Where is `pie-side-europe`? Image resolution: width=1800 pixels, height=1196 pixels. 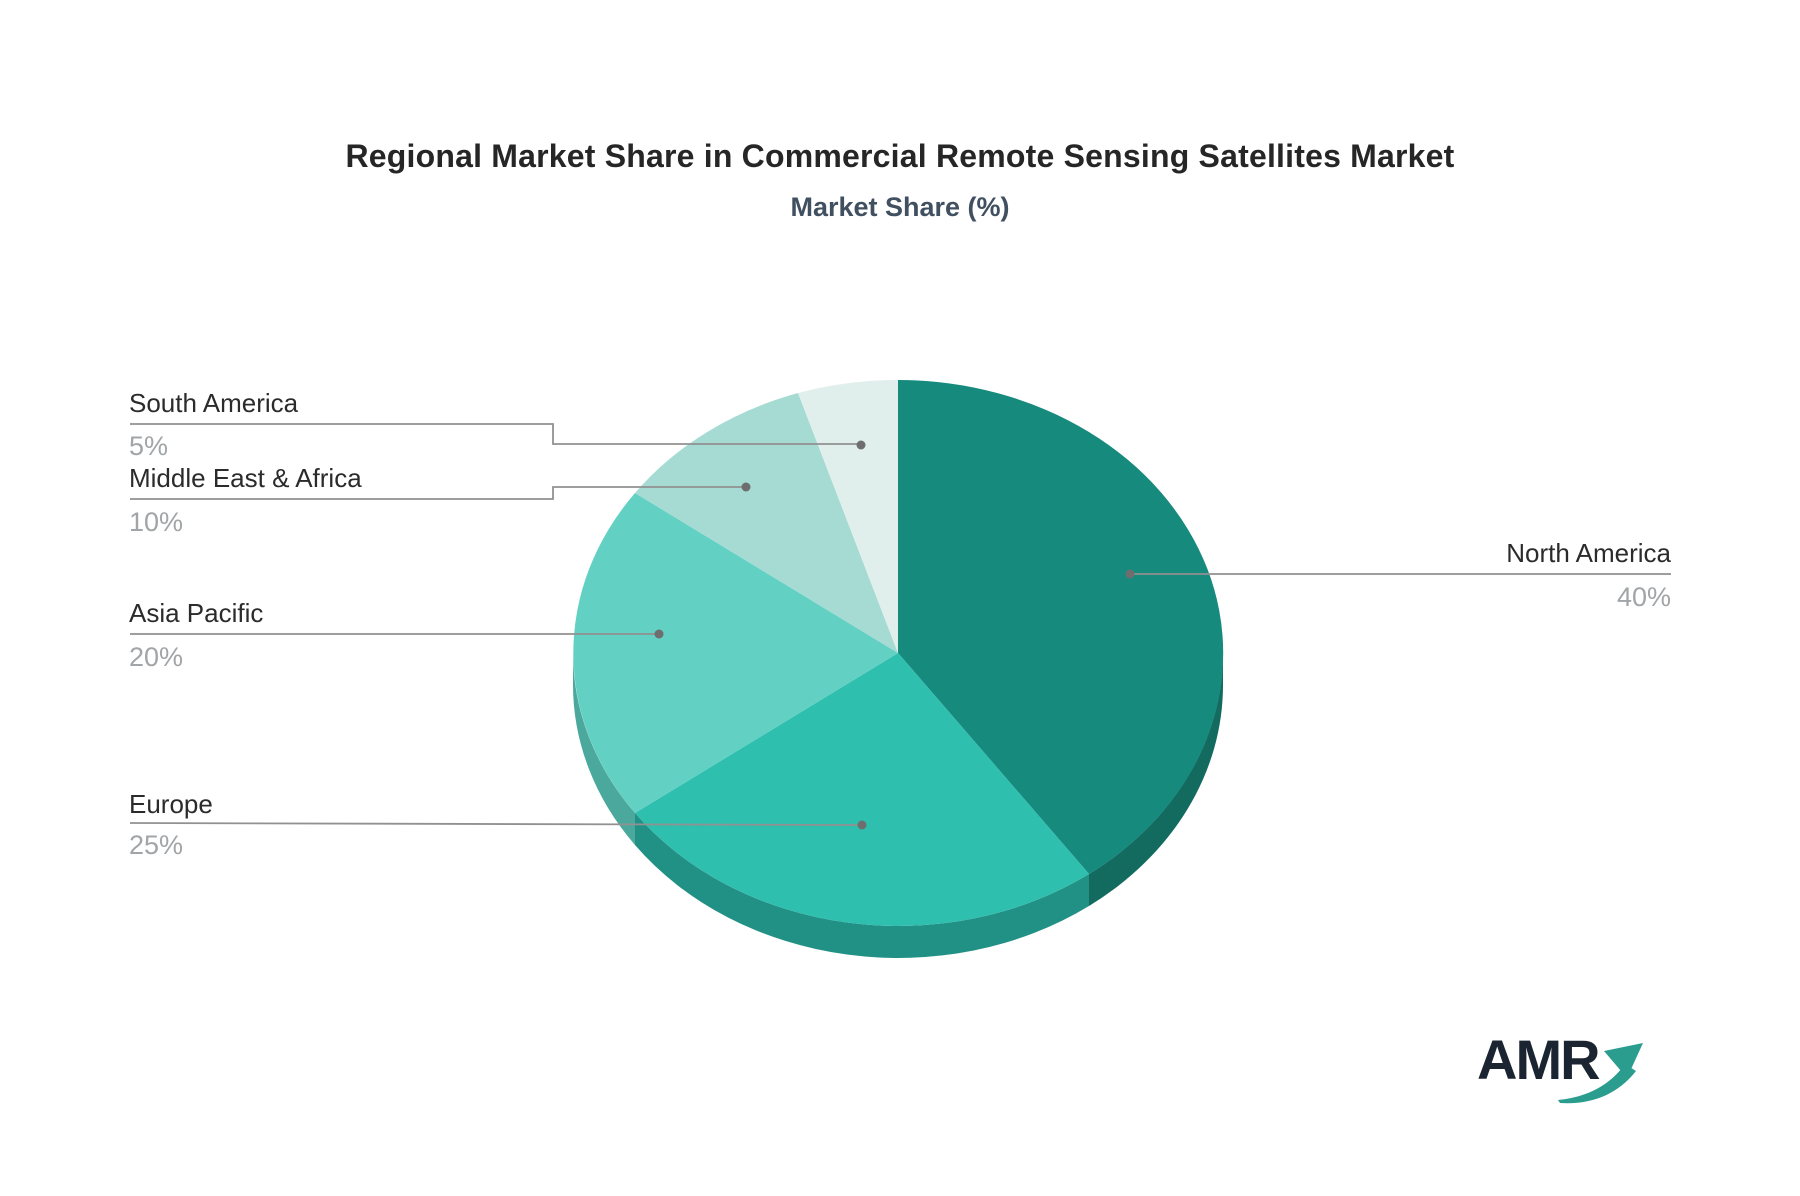 pie-side-europe is located at coordinates (862, 885).